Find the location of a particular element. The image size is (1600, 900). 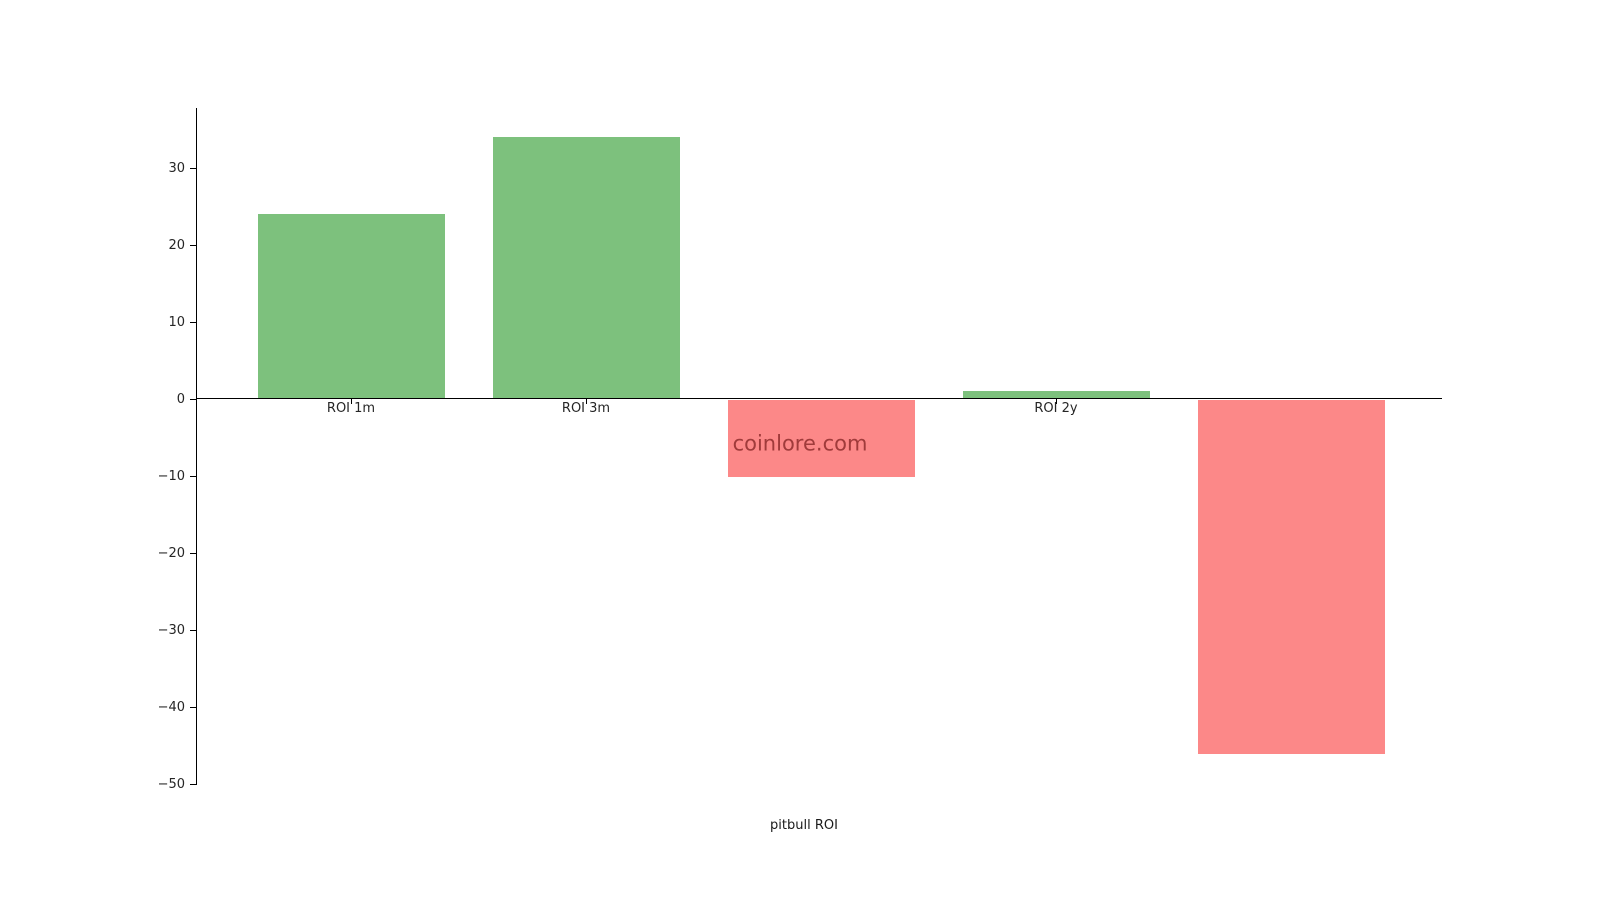

bar-roi-3m is located at coordinates (586, 268).